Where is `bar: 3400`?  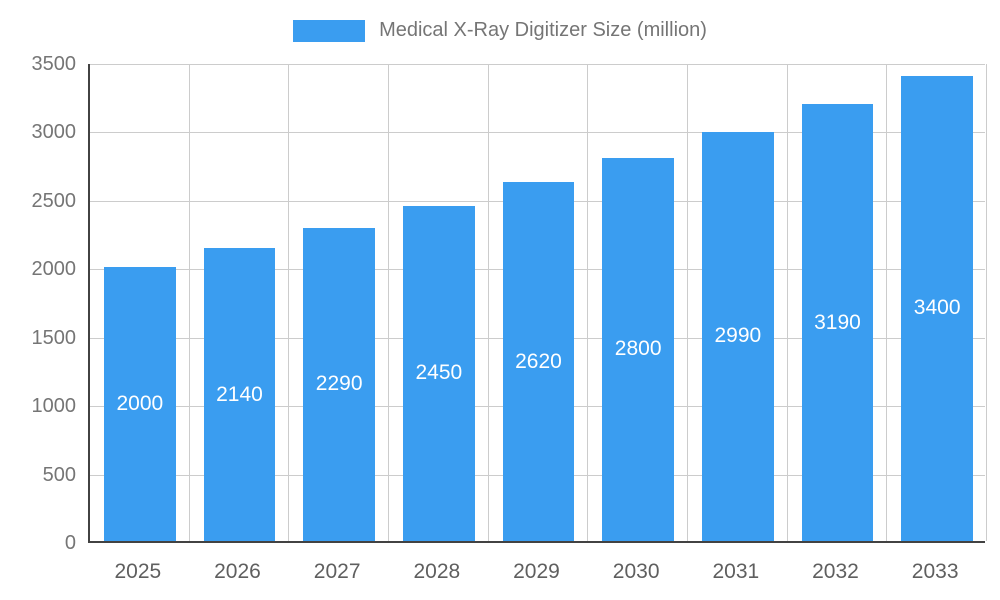
bar: 3400 is located at coordinates (937, 308).